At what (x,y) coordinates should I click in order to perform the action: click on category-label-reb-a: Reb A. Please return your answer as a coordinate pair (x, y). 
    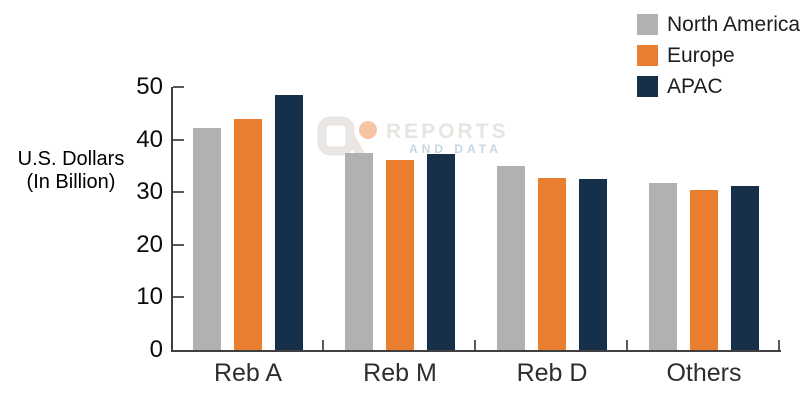
    Looking at the image, I should click on (248, 373).